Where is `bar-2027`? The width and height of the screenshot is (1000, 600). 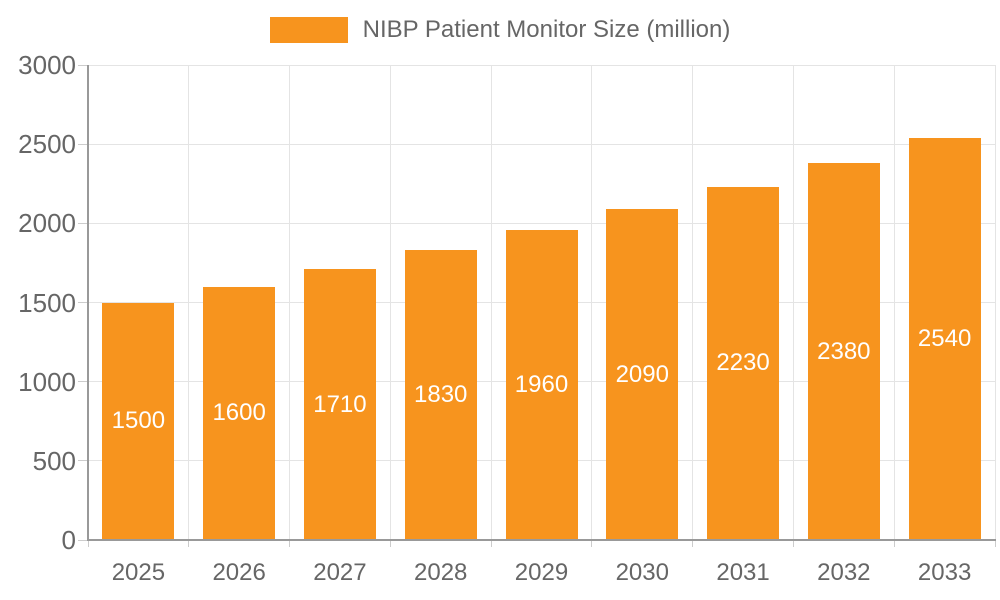 bar-2027 is located at coordinates (339, 404).